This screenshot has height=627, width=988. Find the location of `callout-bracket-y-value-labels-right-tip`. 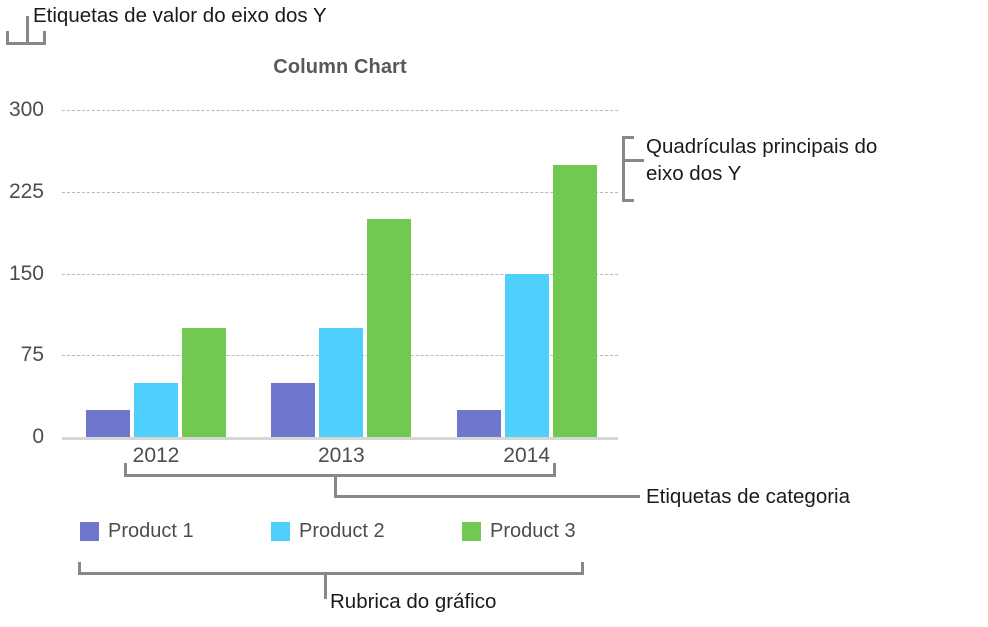

callout-bracket-y-value-labels-right-tip is located at coordinates (44, 37).